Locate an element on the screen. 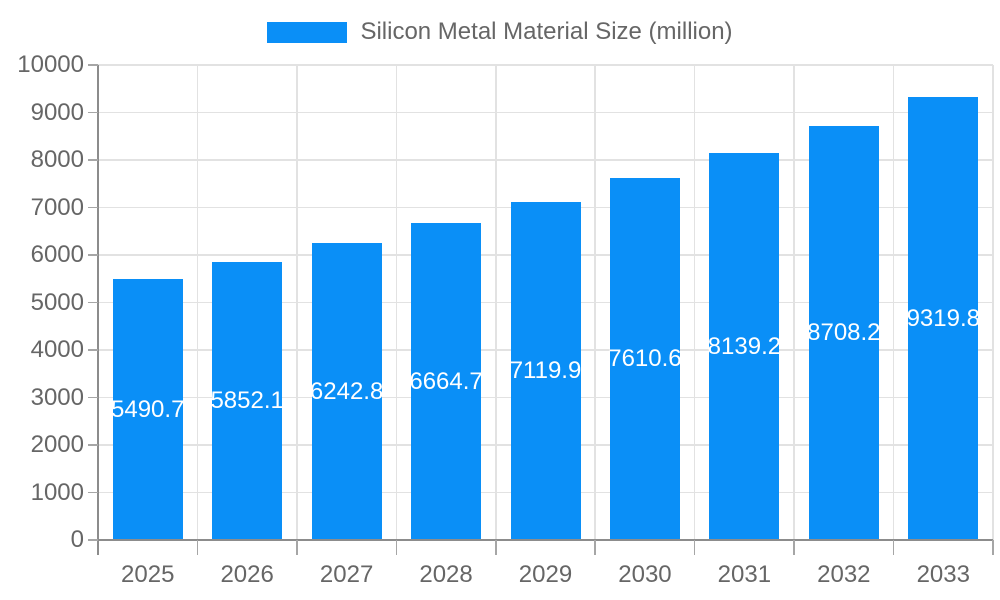 Image resolution: width=1000 pixels, height=600 pixels. bar-value-label: 8708.2 is located at coordinates (844, 333).